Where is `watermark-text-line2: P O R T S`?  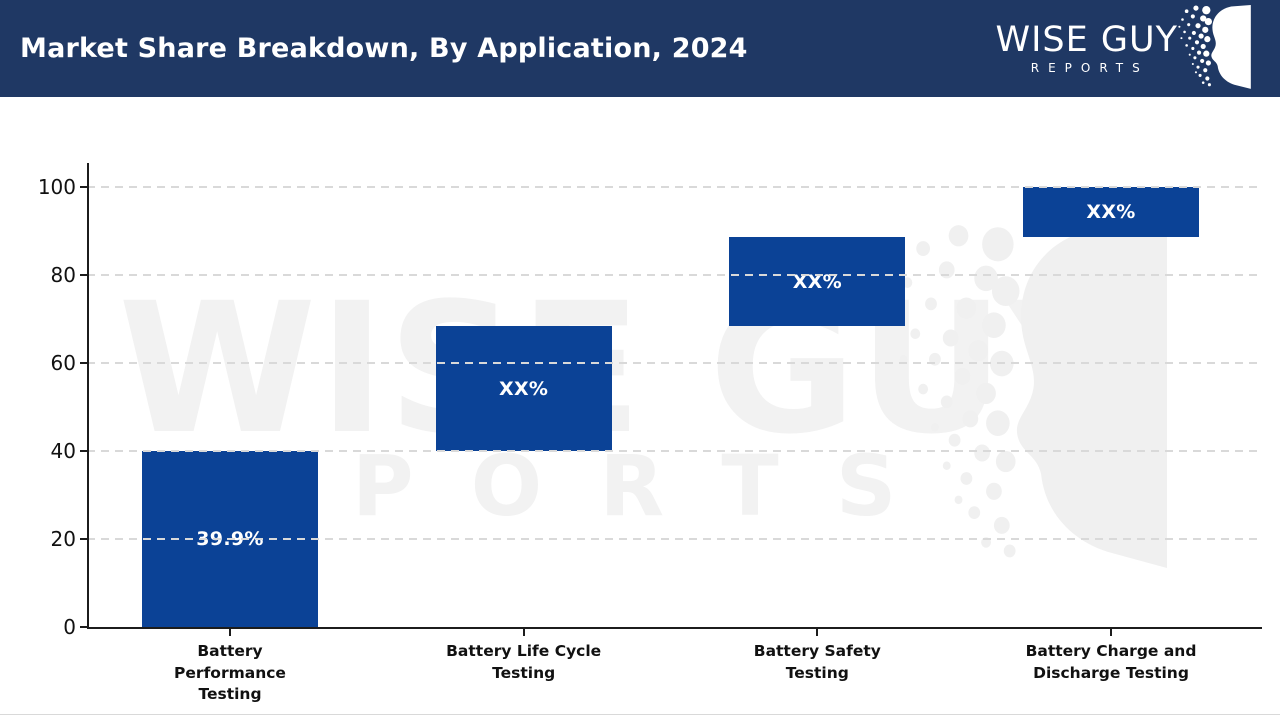 watermark-text-line2: P O R T S is located at coordinates (631, 486).